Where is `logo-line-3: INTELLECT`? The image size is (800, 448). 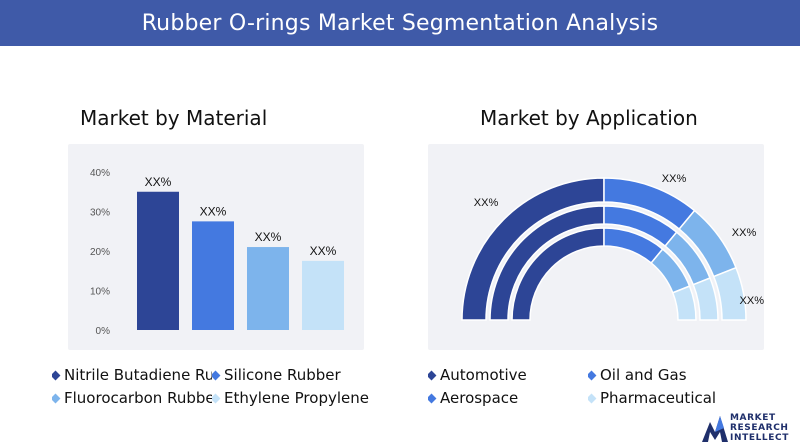 logo-line-3: INTELLECT is located at coordinates (759, 438).